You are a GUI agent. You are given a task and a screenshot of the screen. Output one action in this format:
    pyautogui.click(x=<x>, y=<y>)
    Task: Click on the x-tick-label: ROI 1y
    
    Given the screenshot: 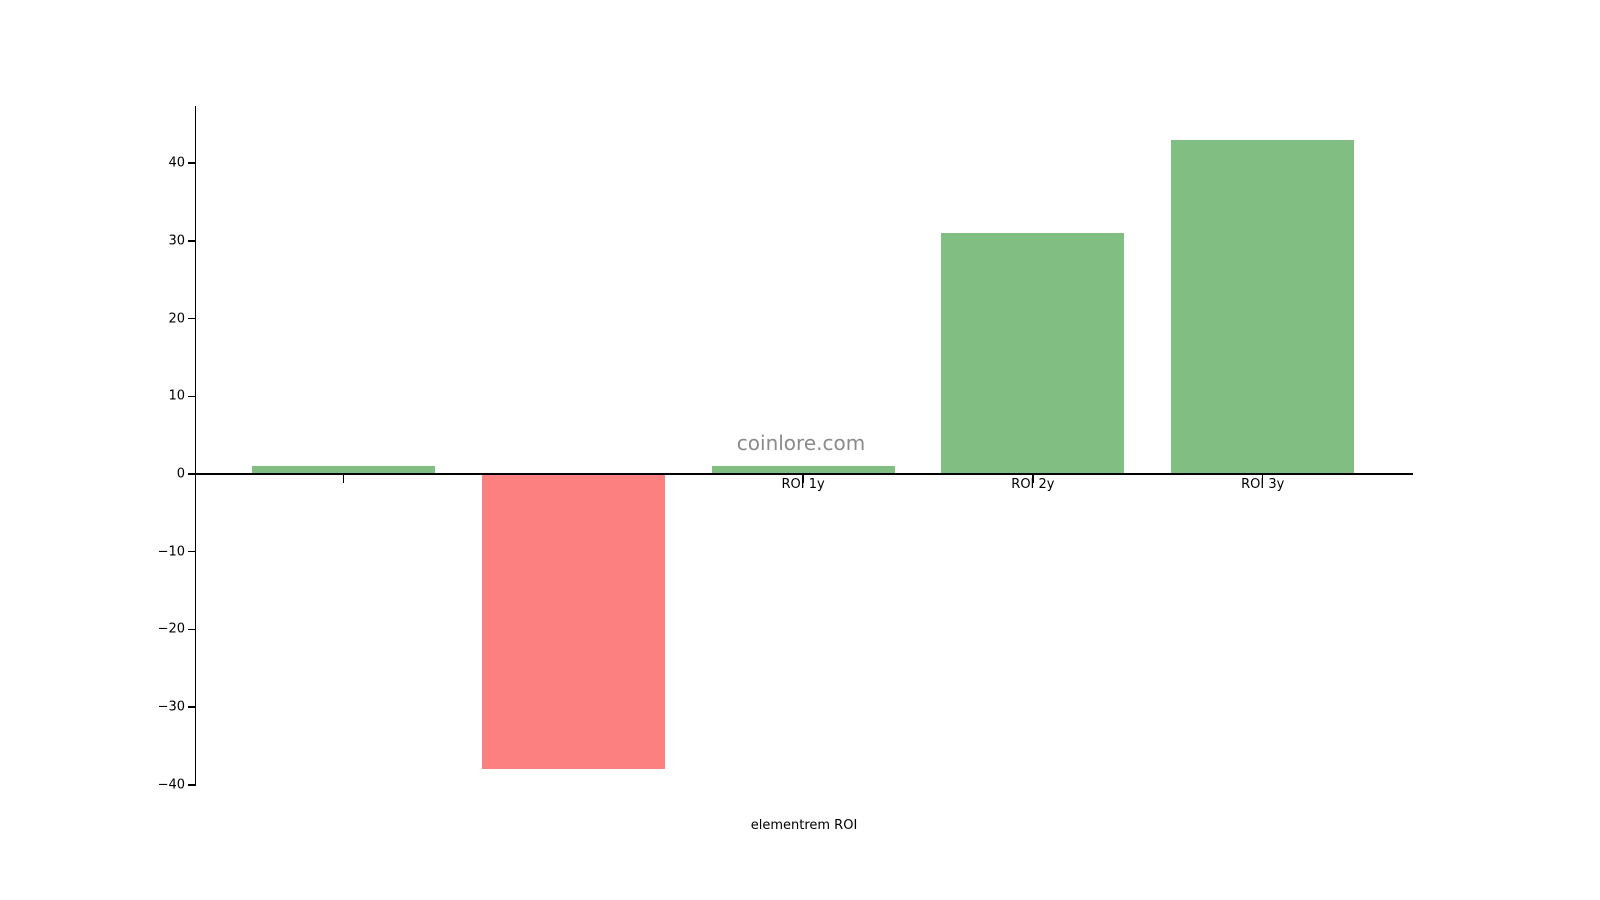 What is the action you would take?
    pyautogui.click(x=803, y=484)
    